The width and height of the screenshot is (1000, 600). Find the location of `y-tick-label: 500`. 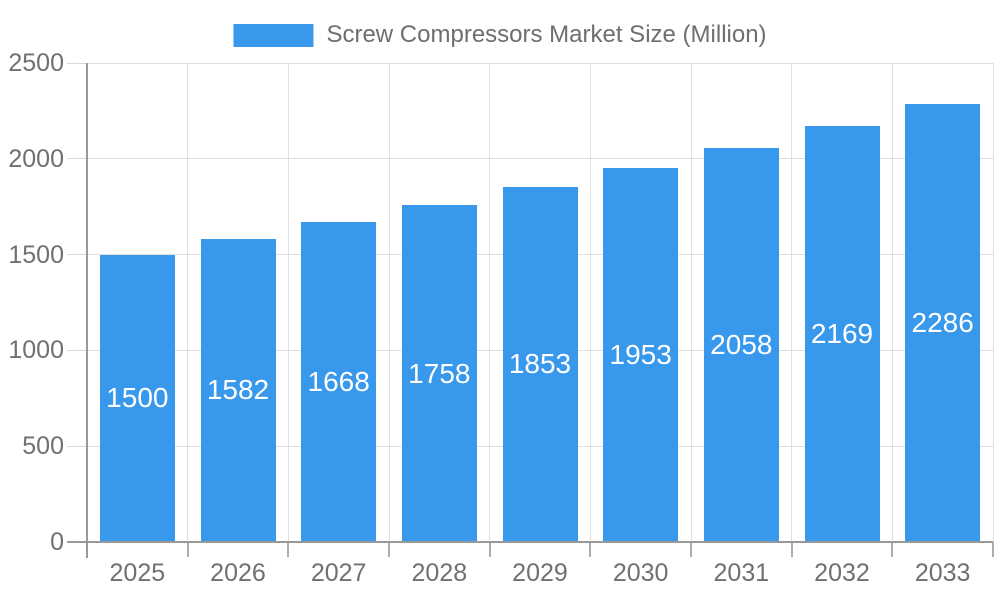

y-tick-label: 500 is located at coordinates (43, 446).